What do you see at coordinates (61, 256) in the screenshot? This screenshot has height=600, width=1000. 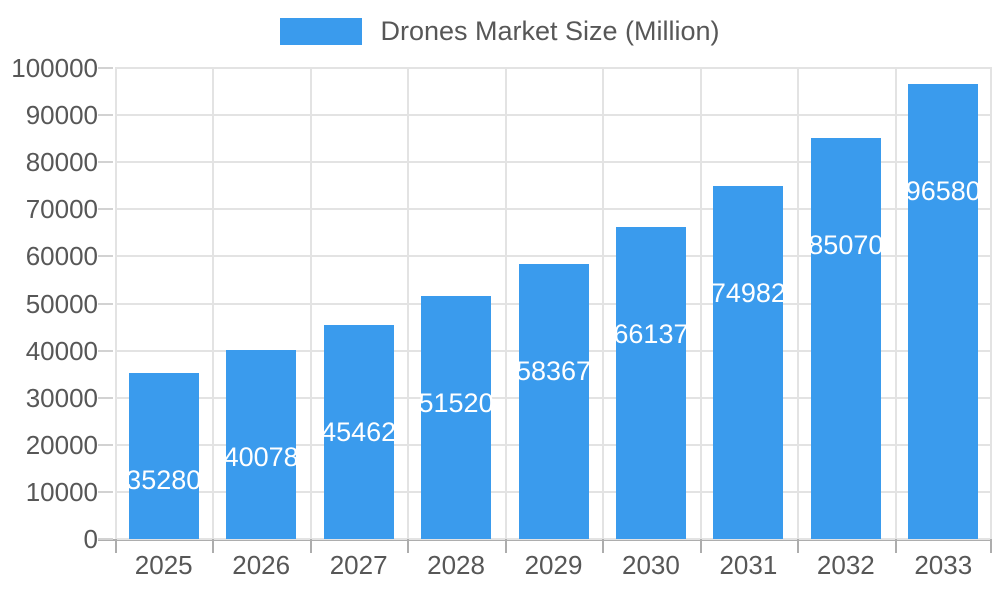 I see `y-axis-tick-label: 60000` at bounding box center [61, 256].